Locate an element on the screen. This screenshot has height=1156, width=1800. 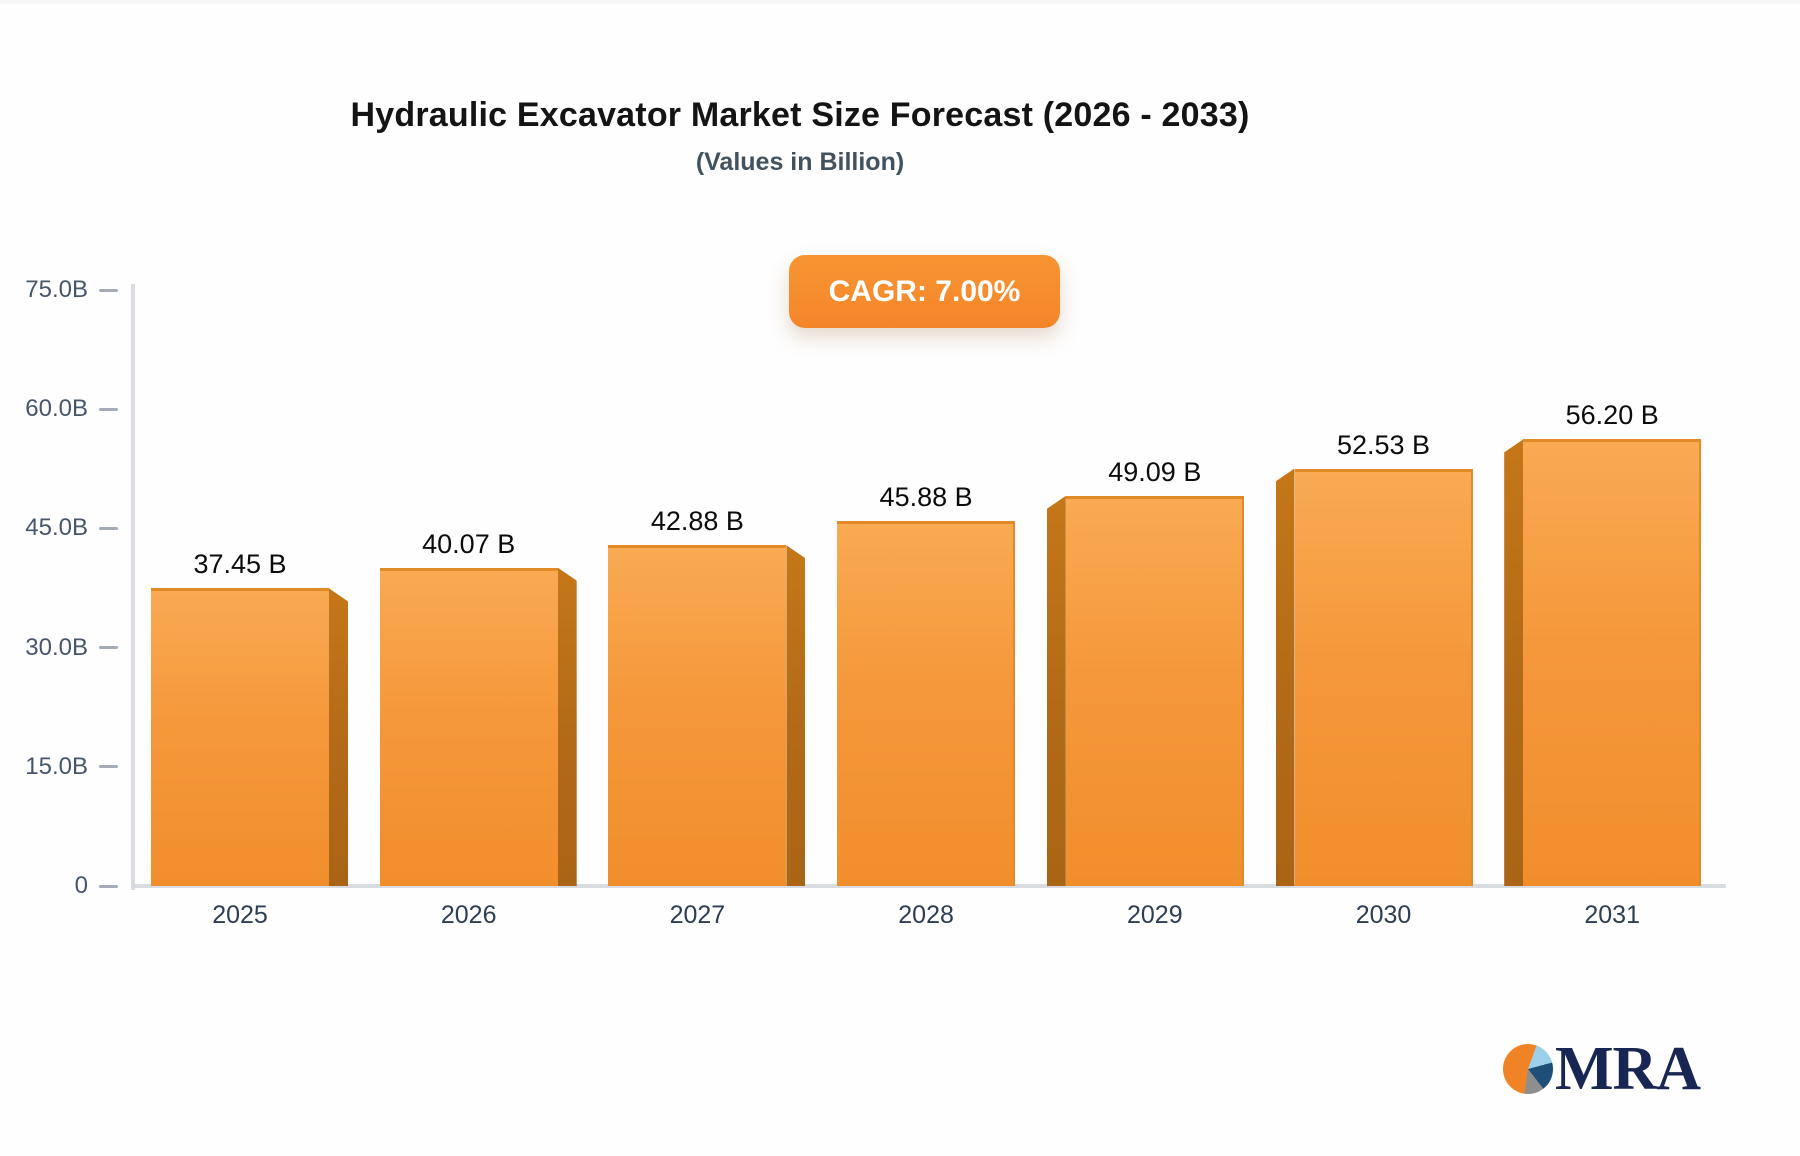
y-axis-line is located at coordinates (133, 587).